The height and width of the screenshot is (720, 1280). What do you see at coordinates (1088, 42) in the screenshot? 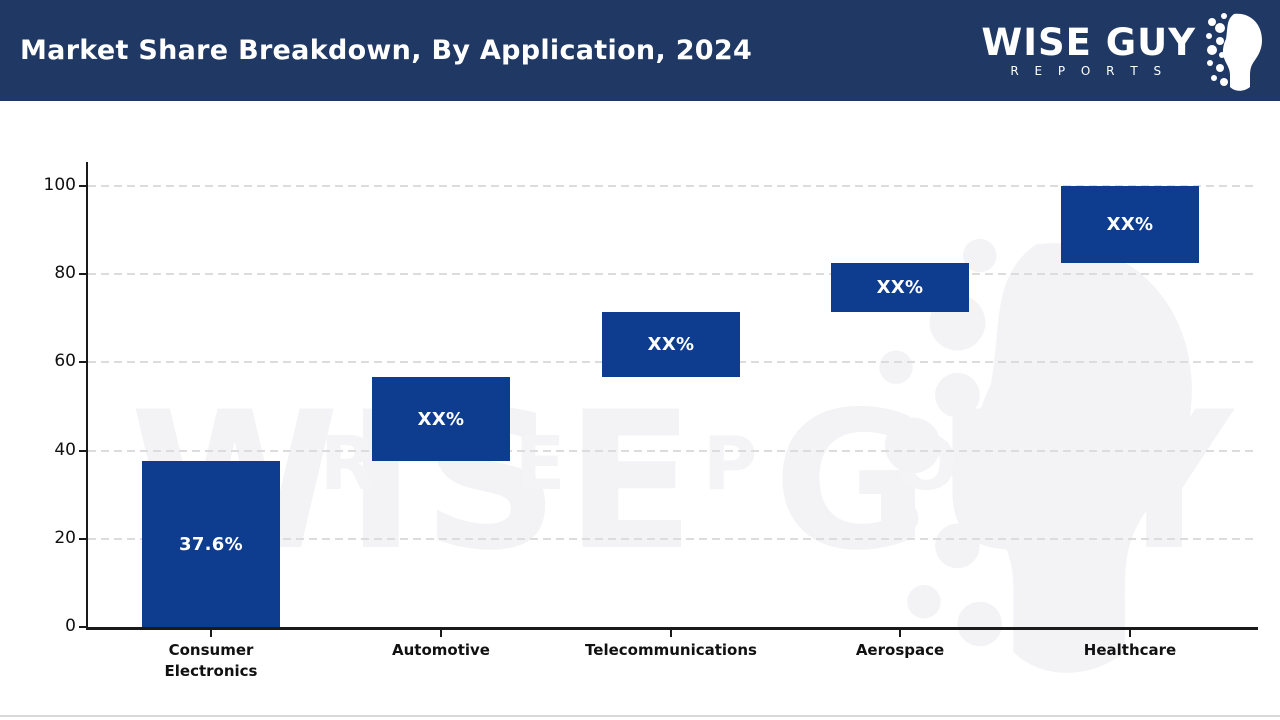
I see `brand-name: WISE GUY` at bounding box center [1088, 42].